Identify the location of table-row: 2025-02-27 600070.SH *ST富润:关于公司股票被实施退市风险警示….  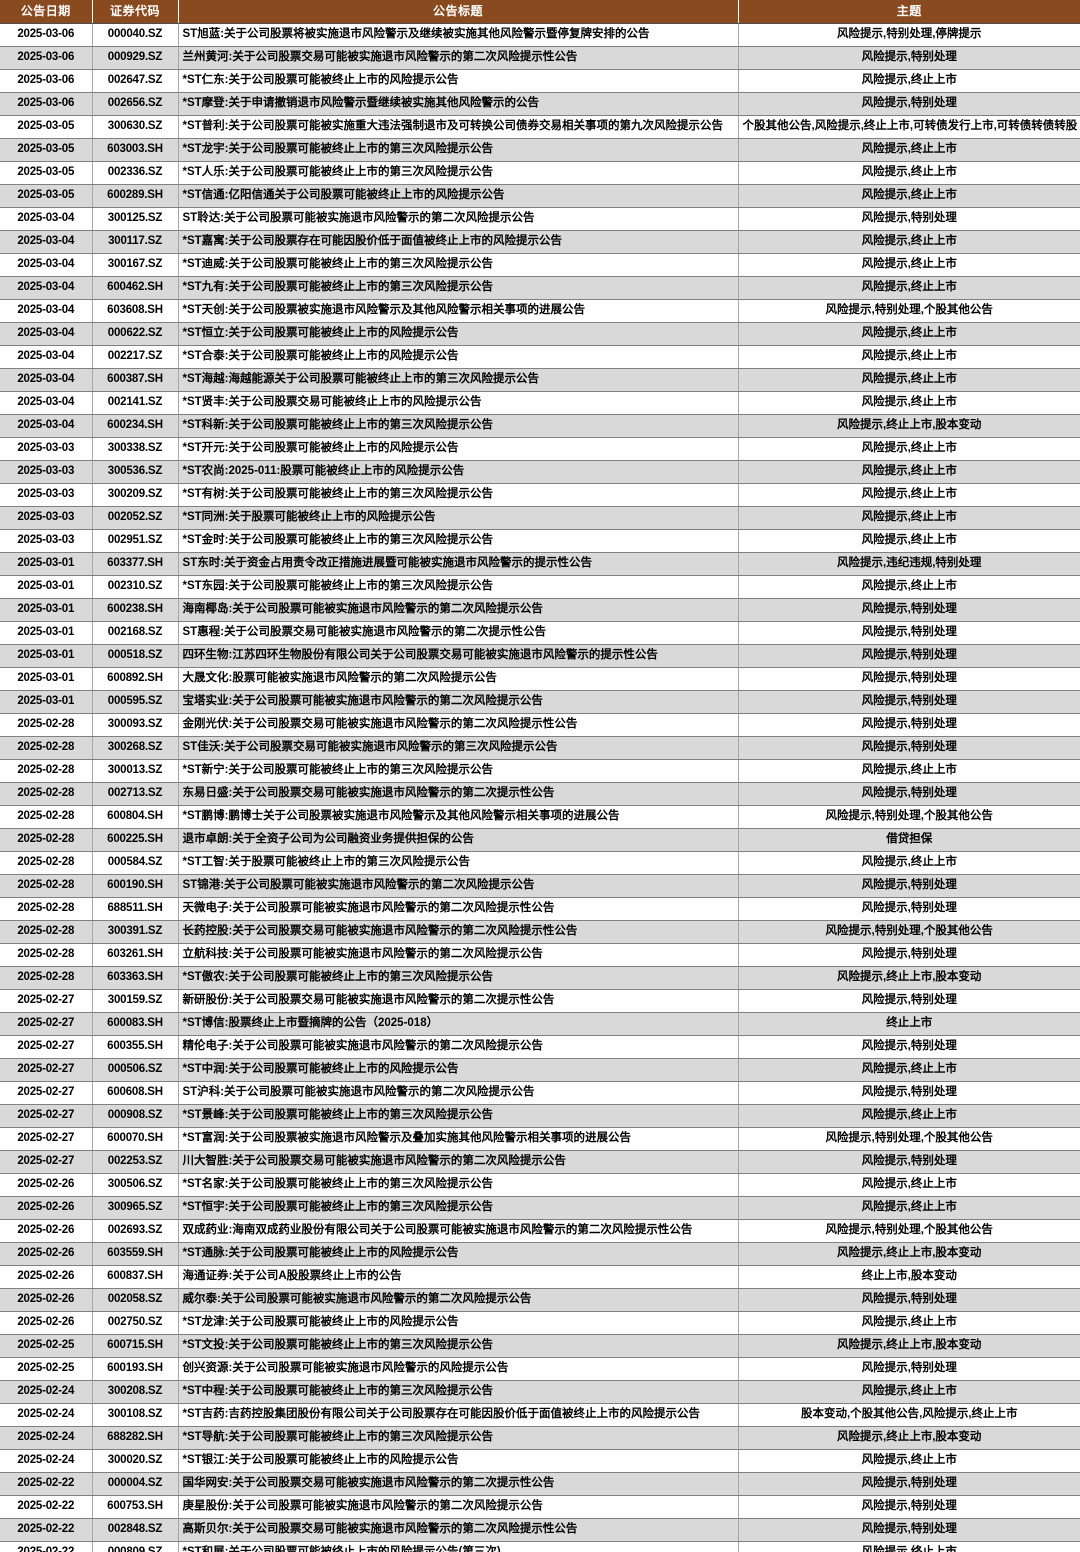
(540, 1139).